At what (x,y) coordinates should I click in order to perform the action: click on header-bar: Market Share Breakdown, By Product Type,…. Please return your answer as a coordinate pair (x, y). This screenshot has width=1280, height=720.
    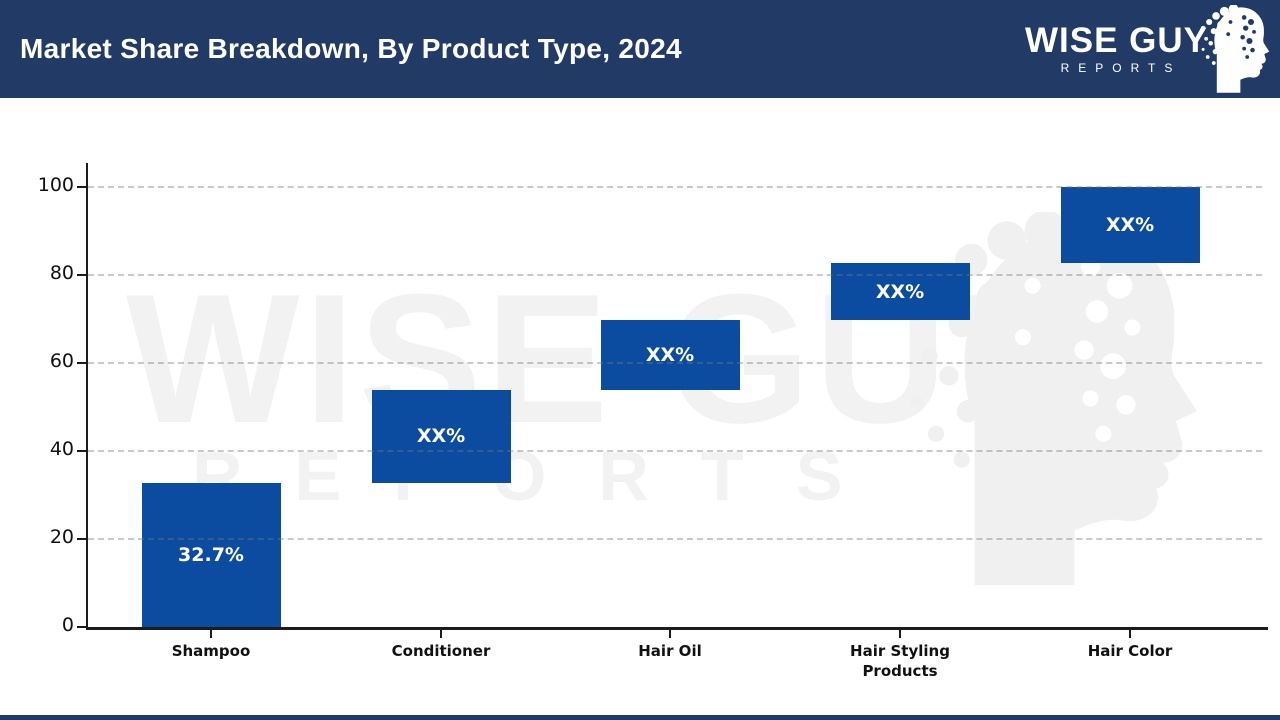
    Looking at the image, I should click on (640, 49).